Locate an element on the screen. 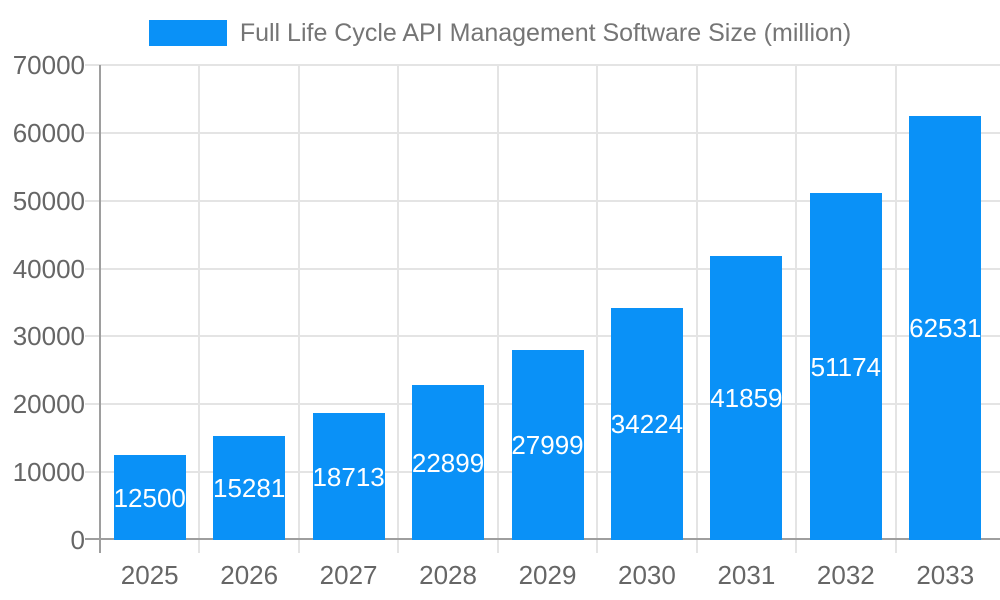  y-axis-line is located at coordinates (100, 309).